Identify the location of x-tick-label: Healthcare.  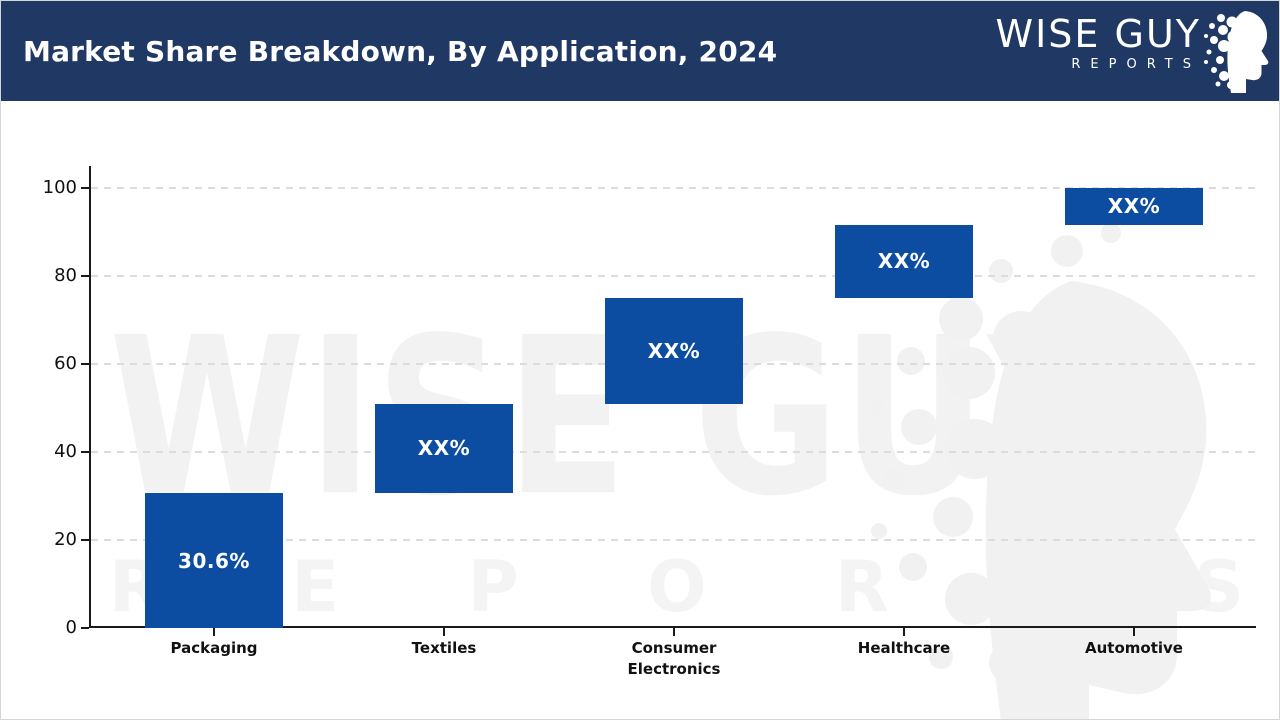
(904, 648).